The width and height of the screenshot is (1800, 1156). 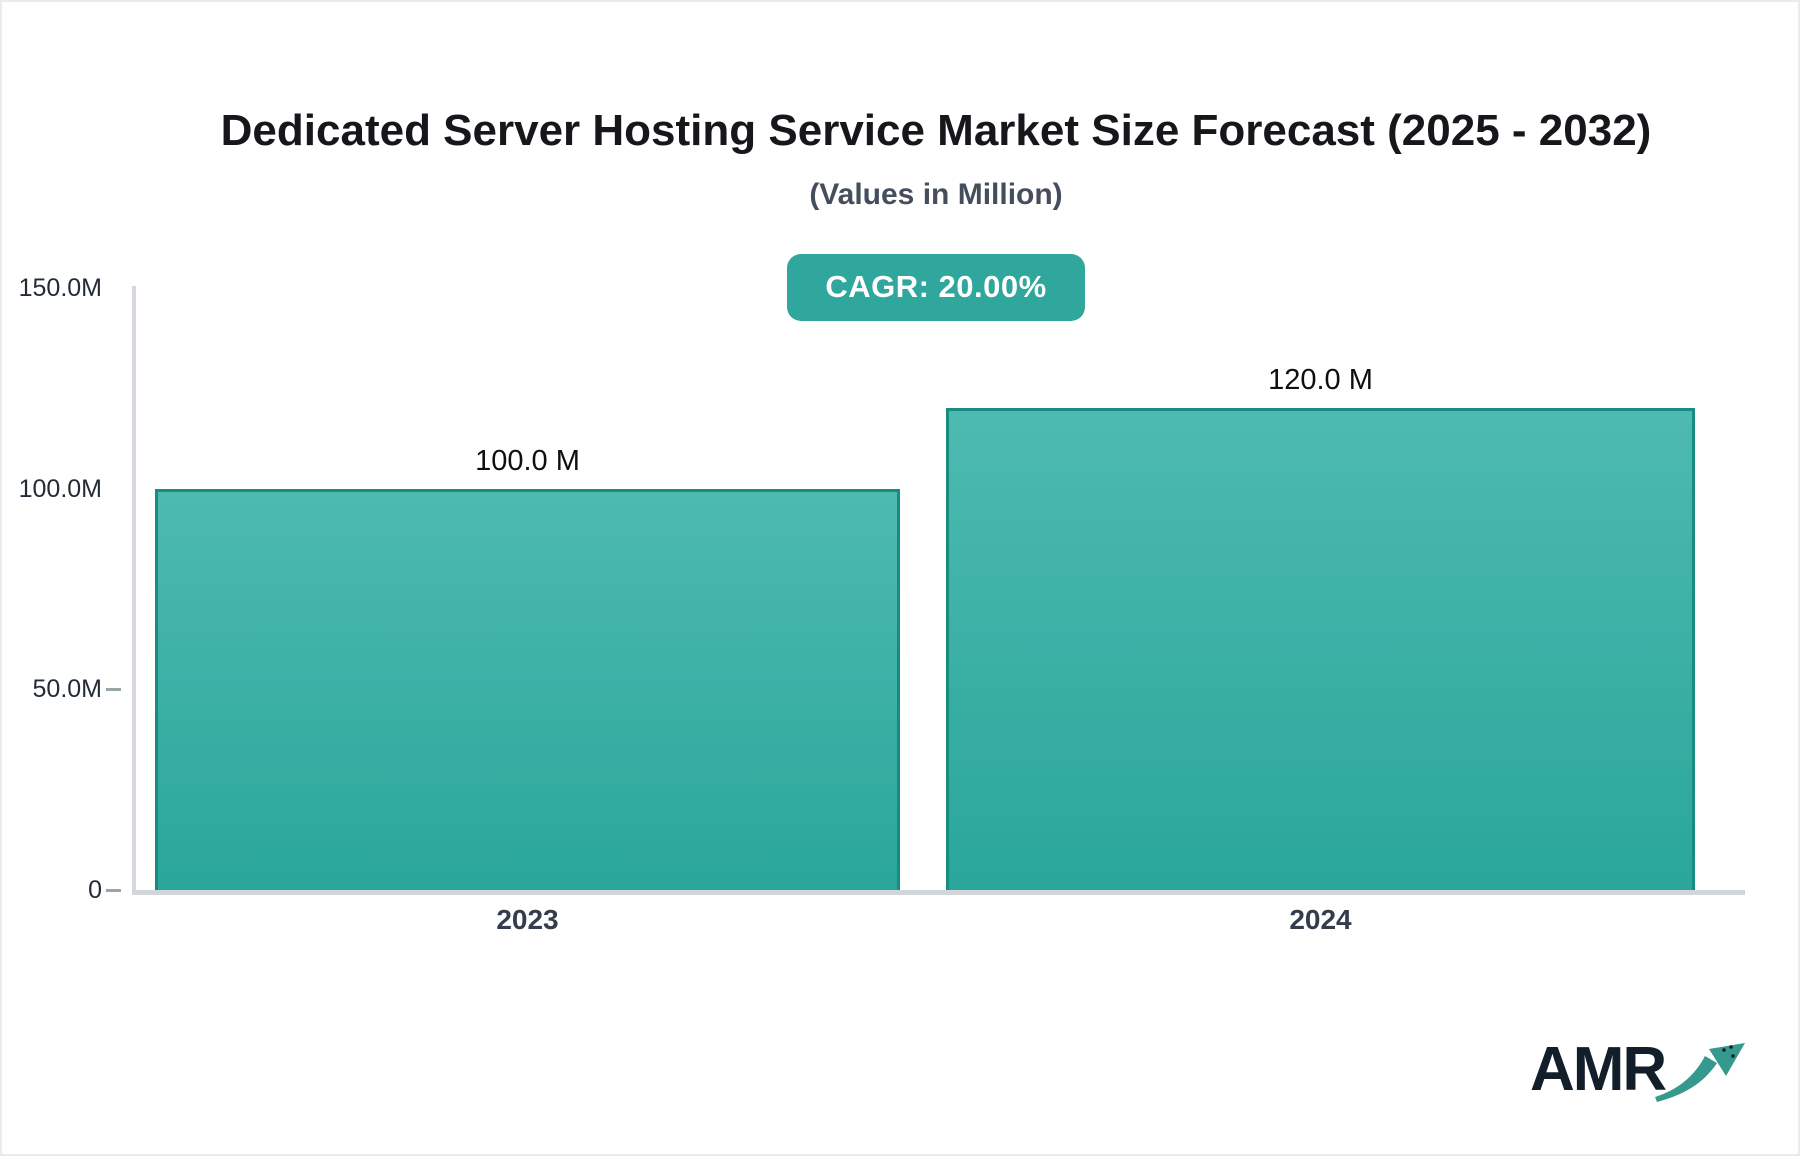 I want to click on x-axis-label-2023: 2023, so click(x=527, y=919).